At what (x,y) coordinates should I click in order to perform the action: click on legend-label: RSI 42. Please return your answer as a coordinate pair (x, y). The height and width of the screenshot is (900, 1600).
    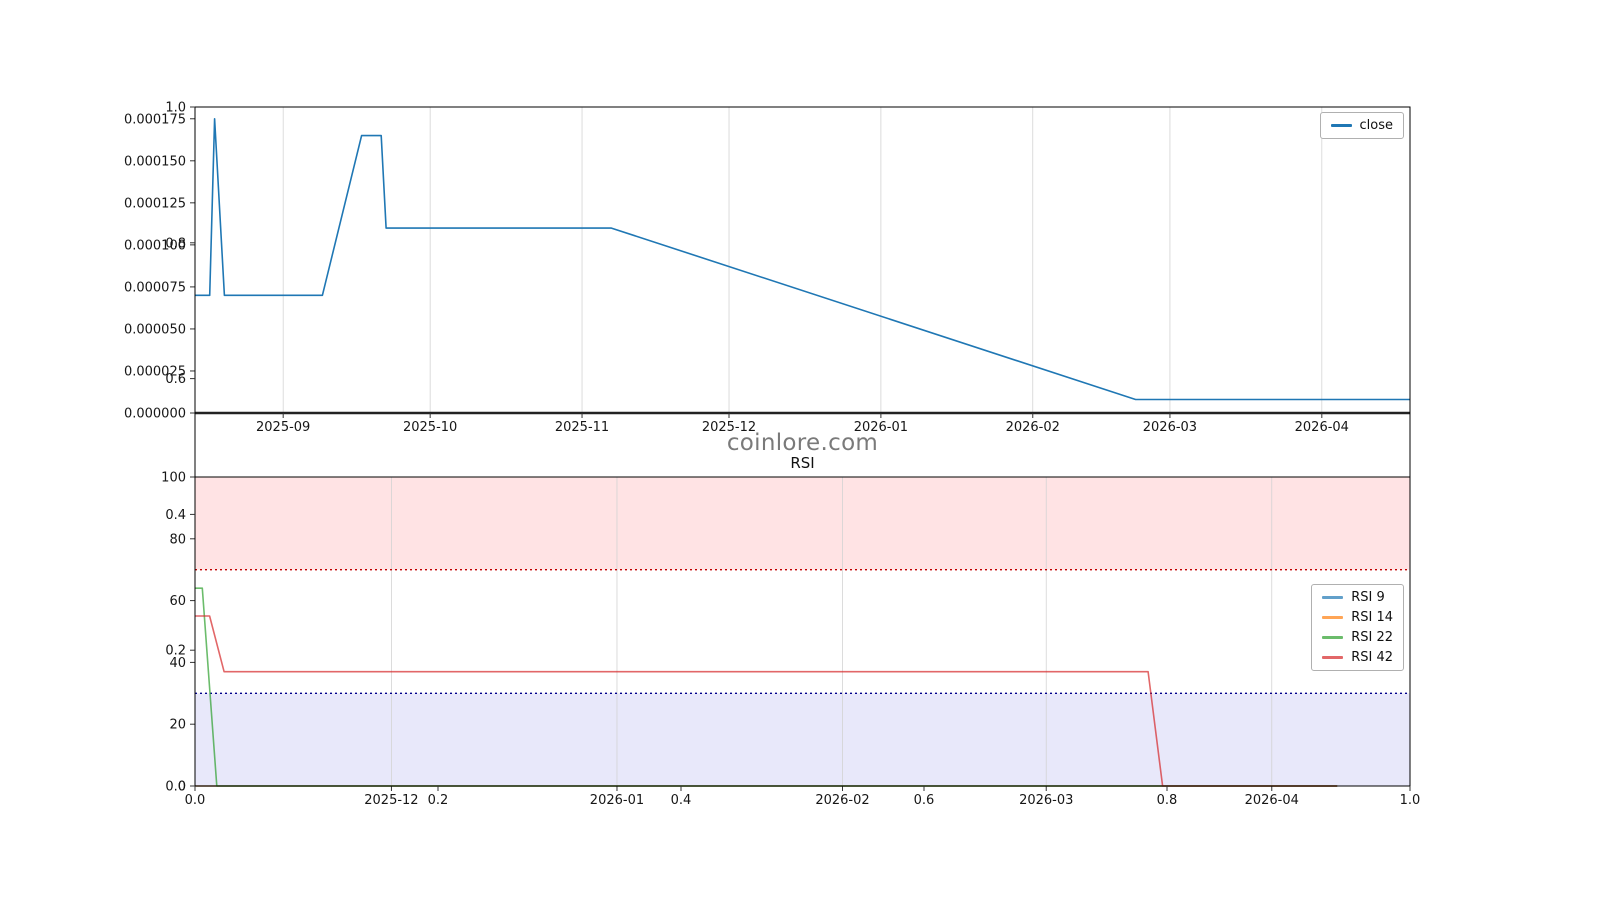
    Looking at the image, I should click on (1372, 657).